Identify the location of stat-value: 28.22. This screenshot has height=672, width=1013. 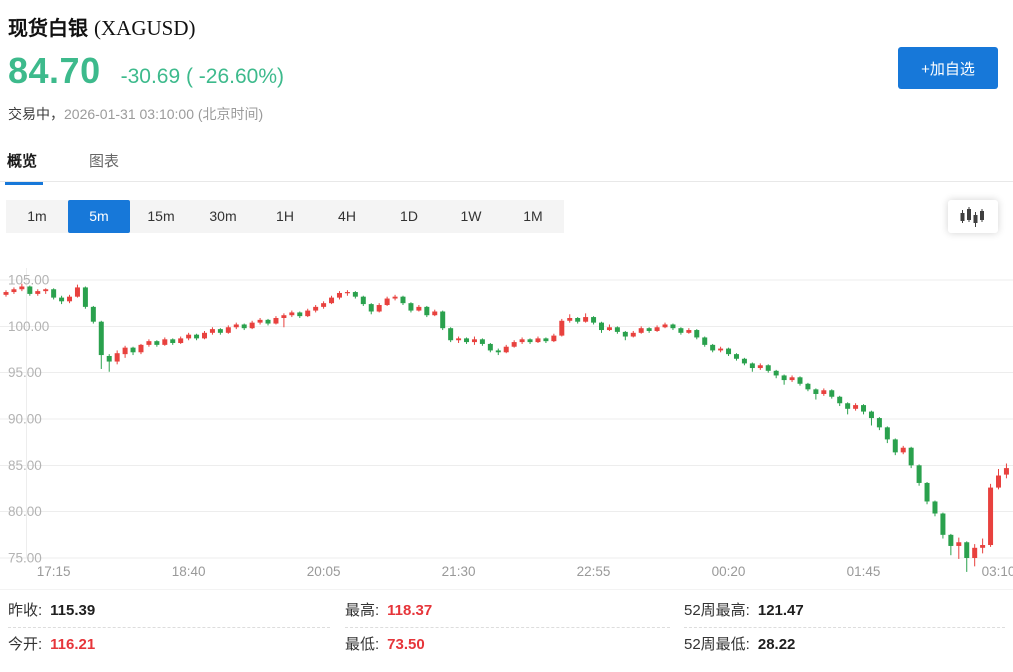
(776, 644).